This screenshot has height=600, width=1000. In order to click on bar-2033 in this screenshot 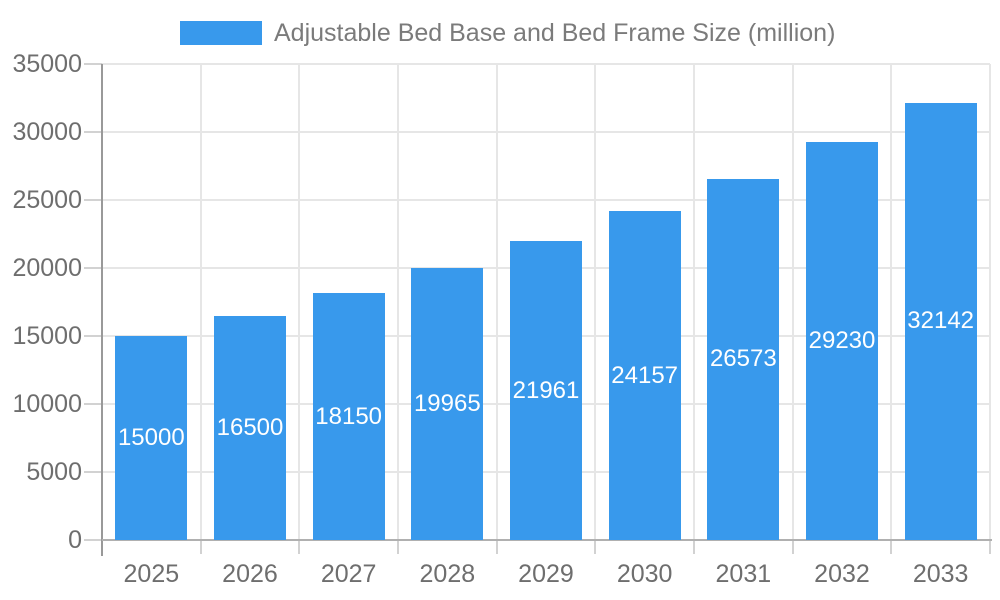, I will do `click(940, 321)`.